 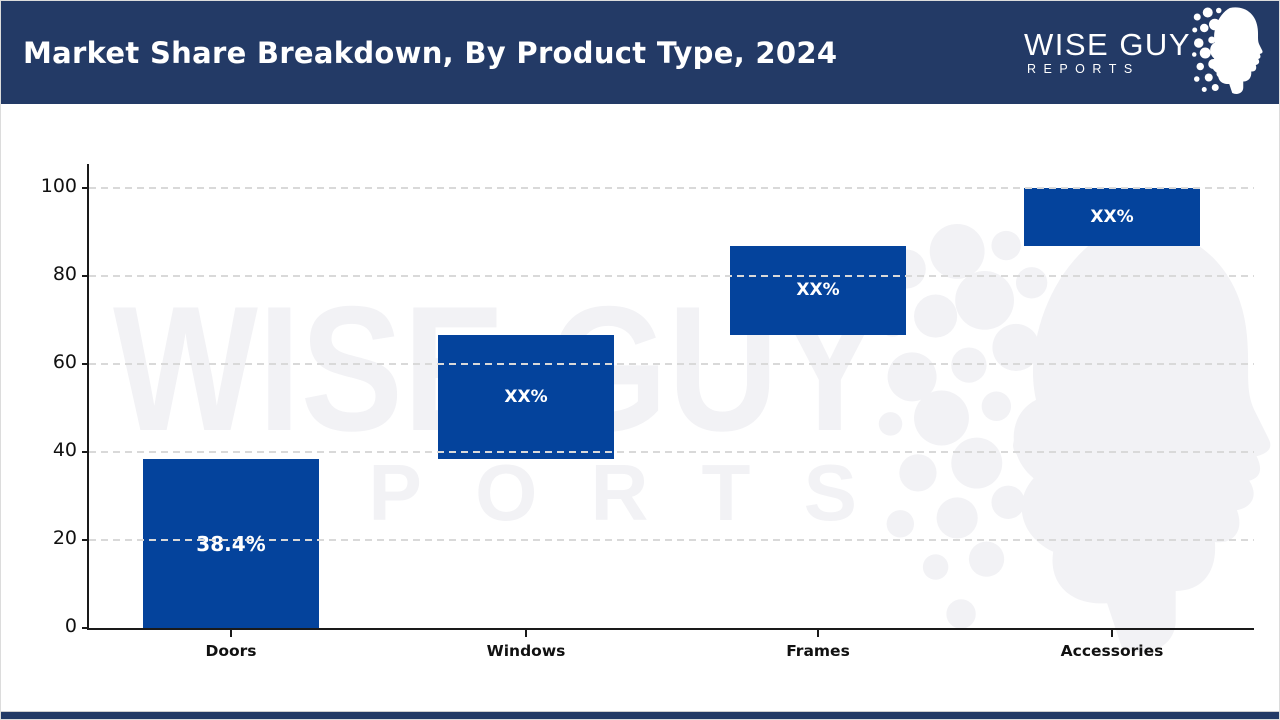 I want to click on y-tick-label-40: 40, so click(x=64, y=450).